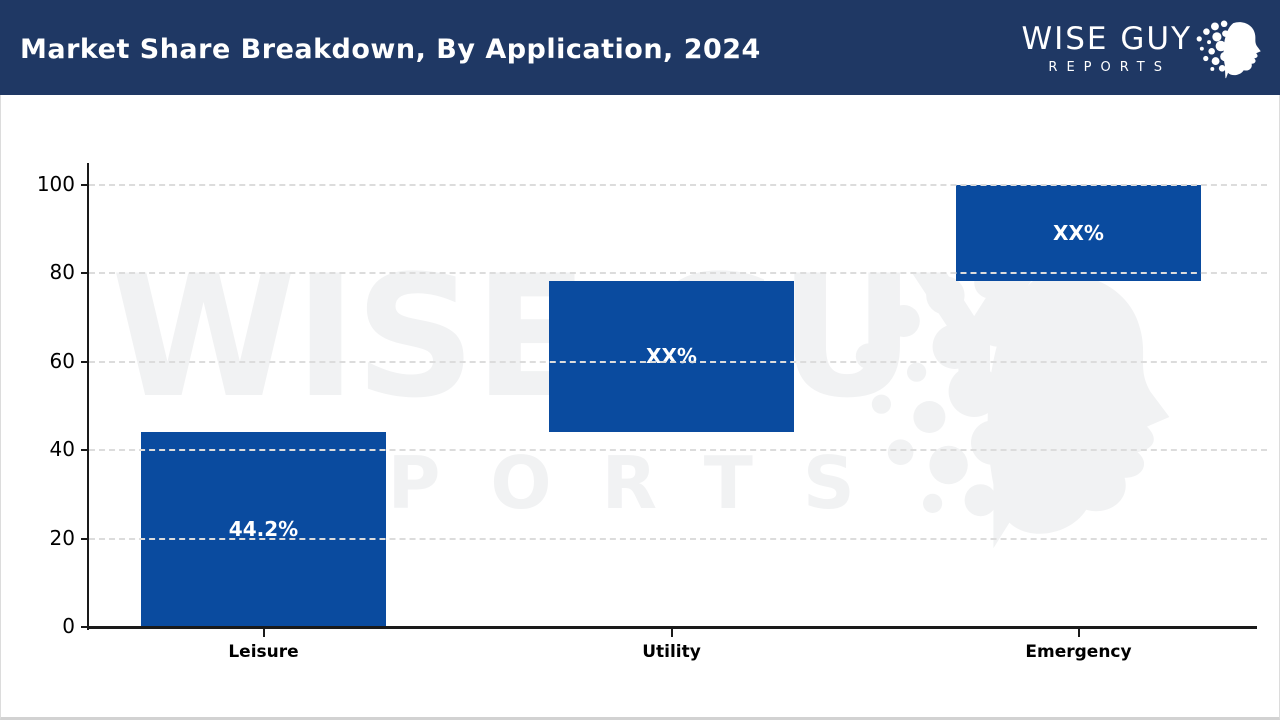 Image resolution: width=1280 pixels, height=720 pixels. What do you see at coordinates (671, 633) in the screenshot?
I see `x-tick-mark-utility` at bounding box center [671, 633].